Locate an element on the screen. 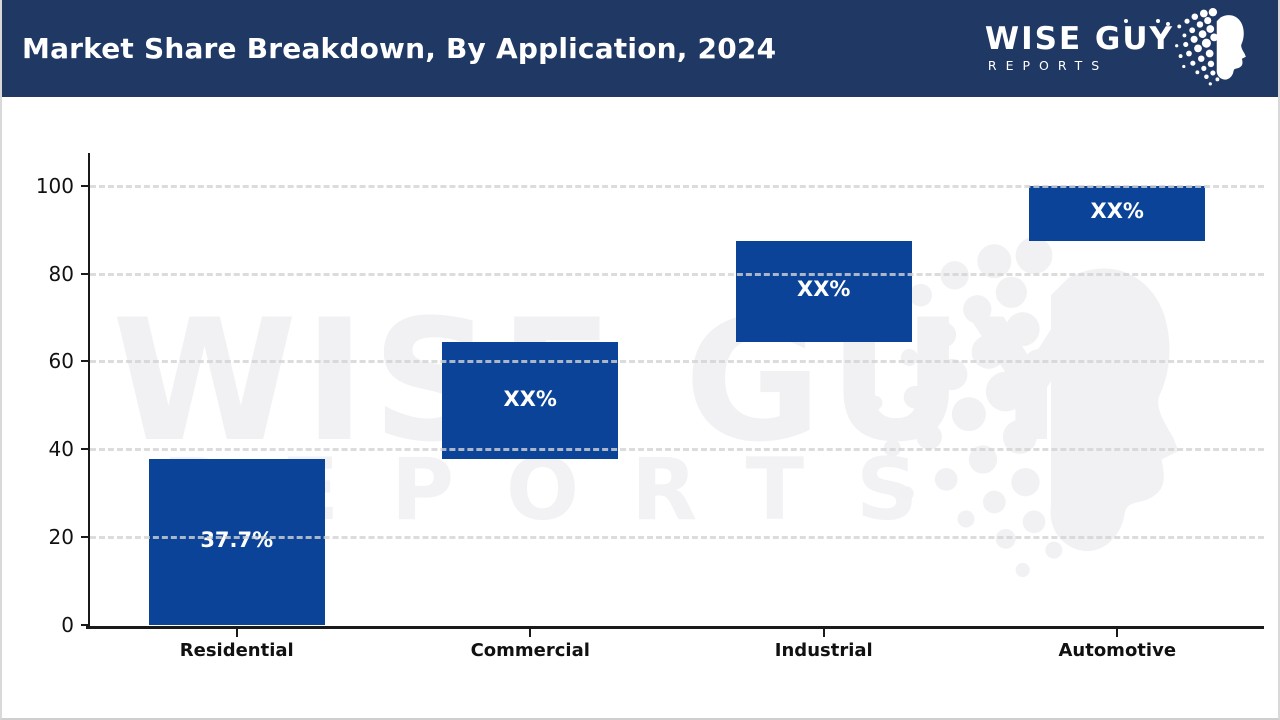 The width and height of the screenshot is (1280, 720). x-category-label: Industrial is located at coordinates (823, 650).